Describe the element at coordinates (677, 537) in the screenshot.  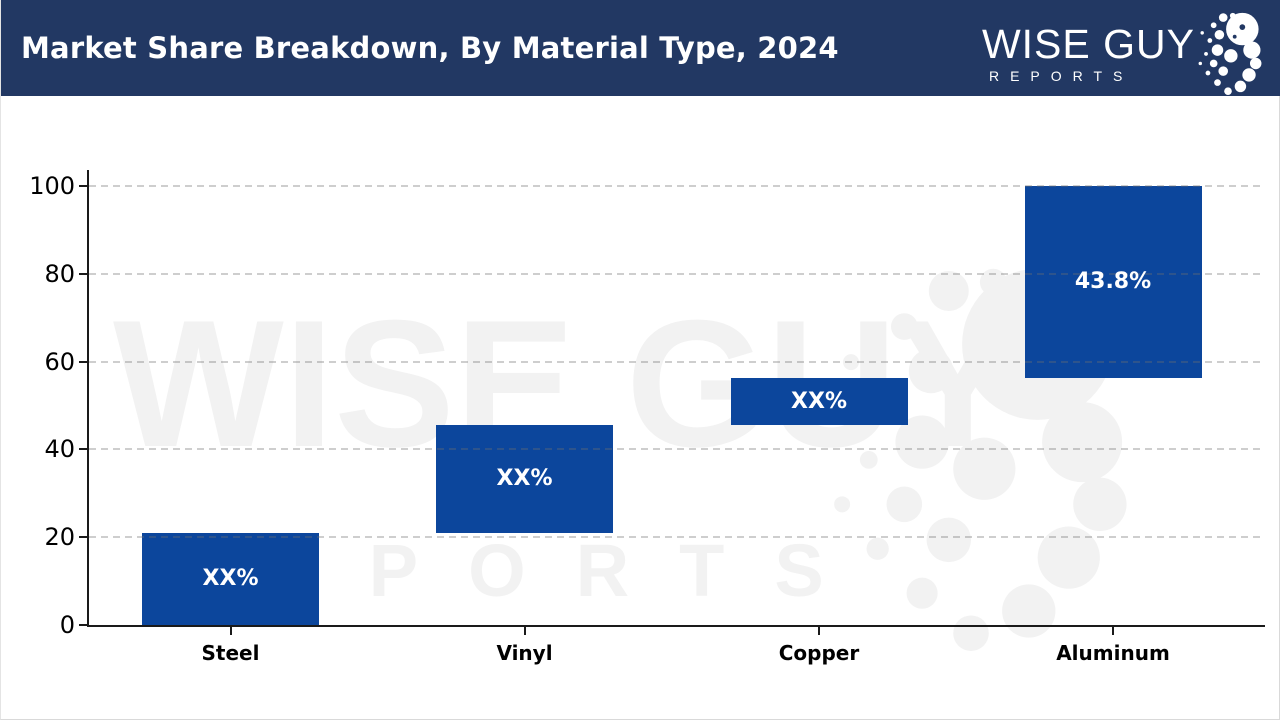
I see `gridline-y20` at that location.